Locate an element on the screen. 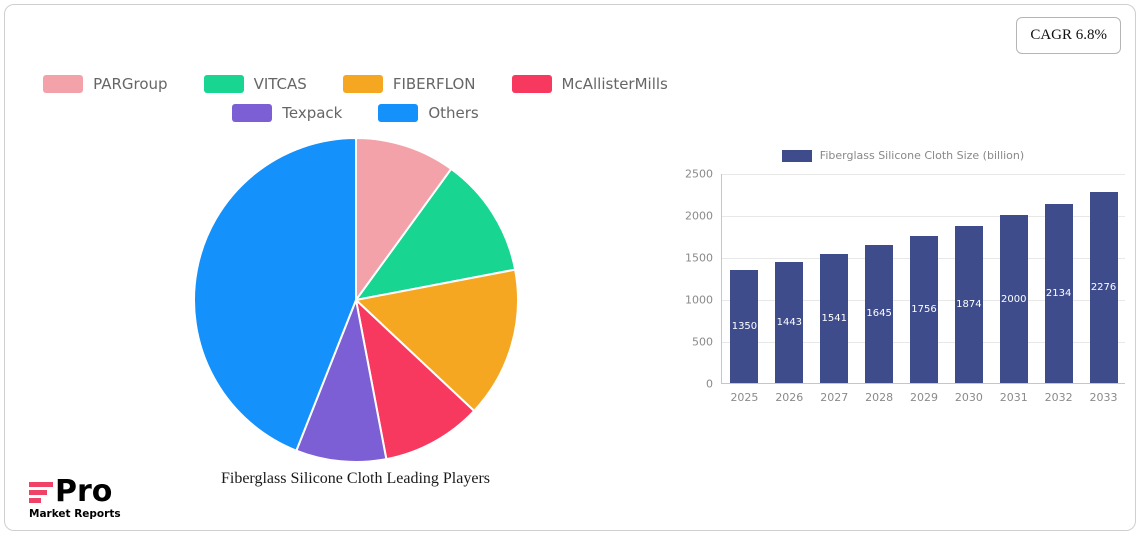 The image size is (1140, 539). bar-2033: 2276 is located at coordinates (1103, 287).